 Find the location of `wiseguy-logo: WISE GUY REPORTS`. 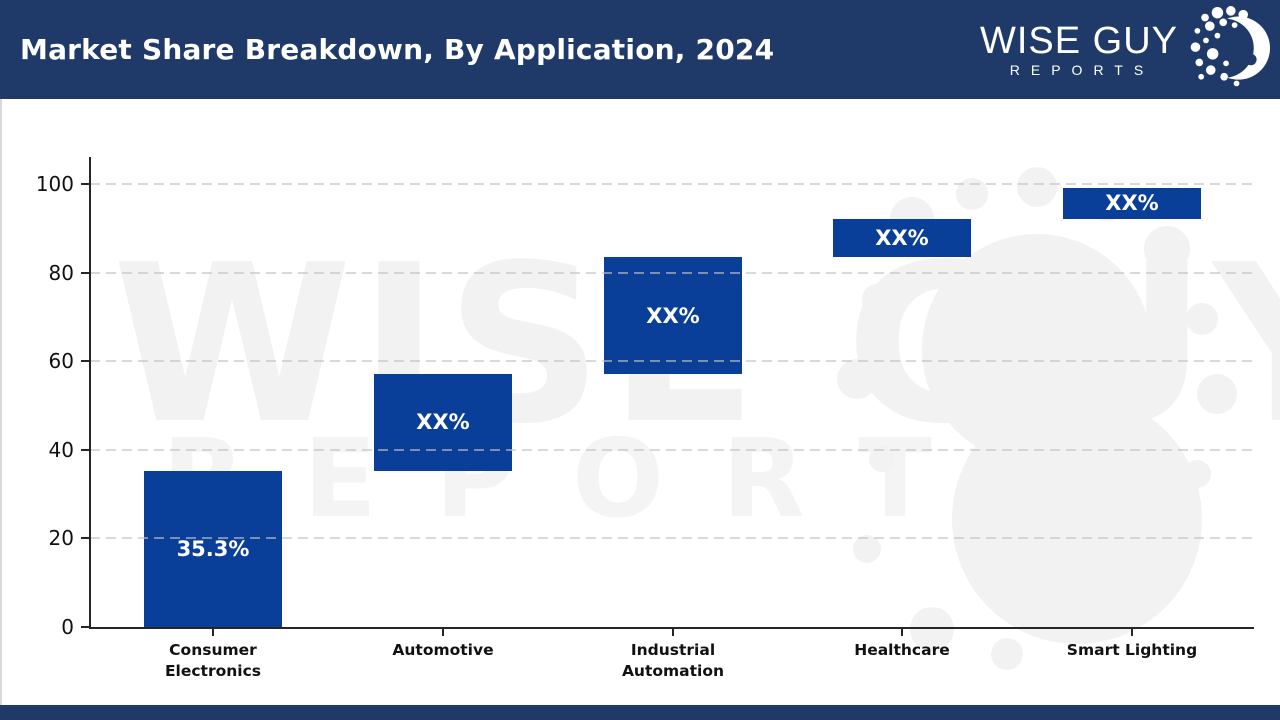

wiseguy-logo: WISE GUY REPORTS is located at coordinates (1125, 49).